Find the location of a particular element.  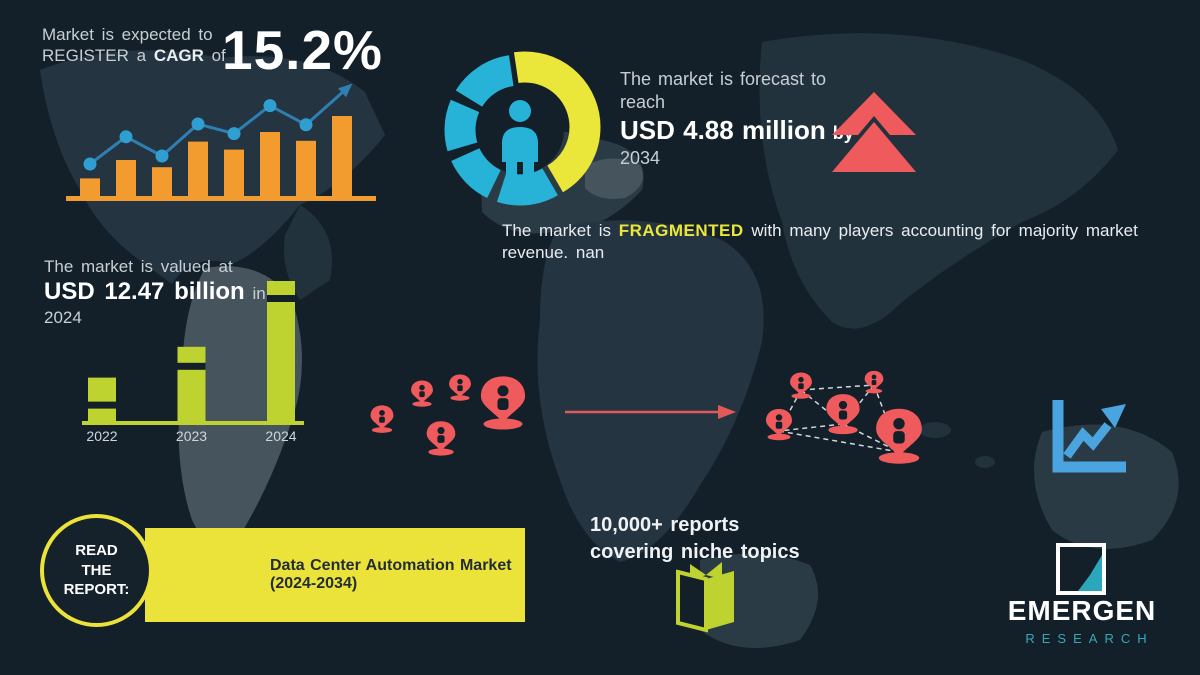

valuation-tick-label: 2024 is located at coordinates (280, 436).